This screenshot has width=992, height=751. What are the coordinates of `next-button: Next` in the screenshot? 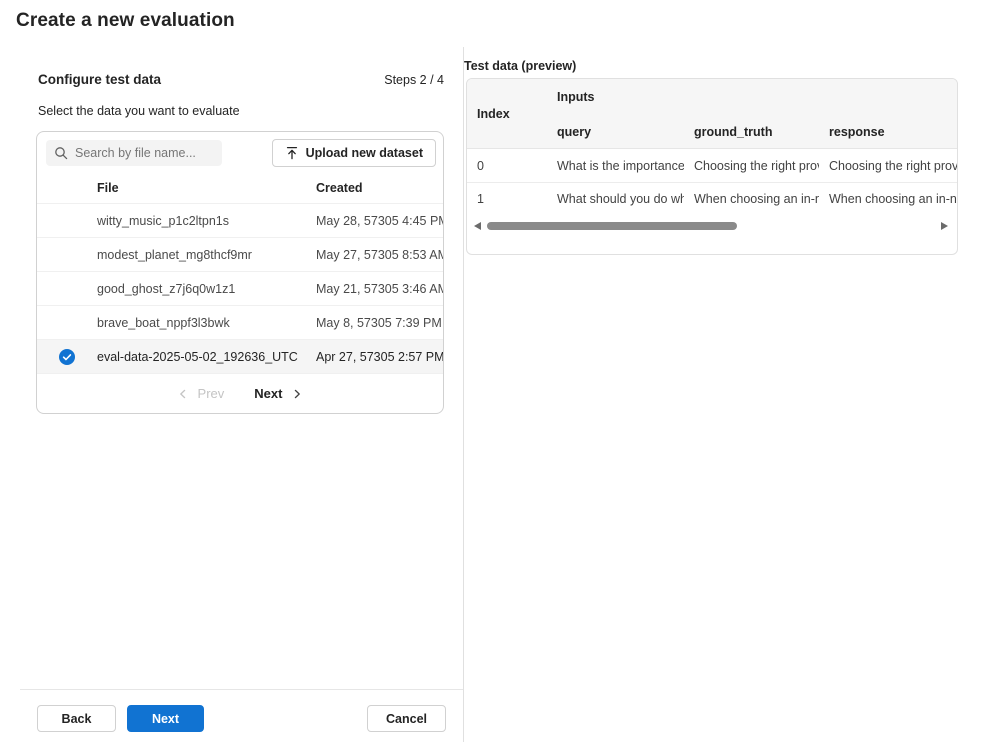 It's located at (165, 718).